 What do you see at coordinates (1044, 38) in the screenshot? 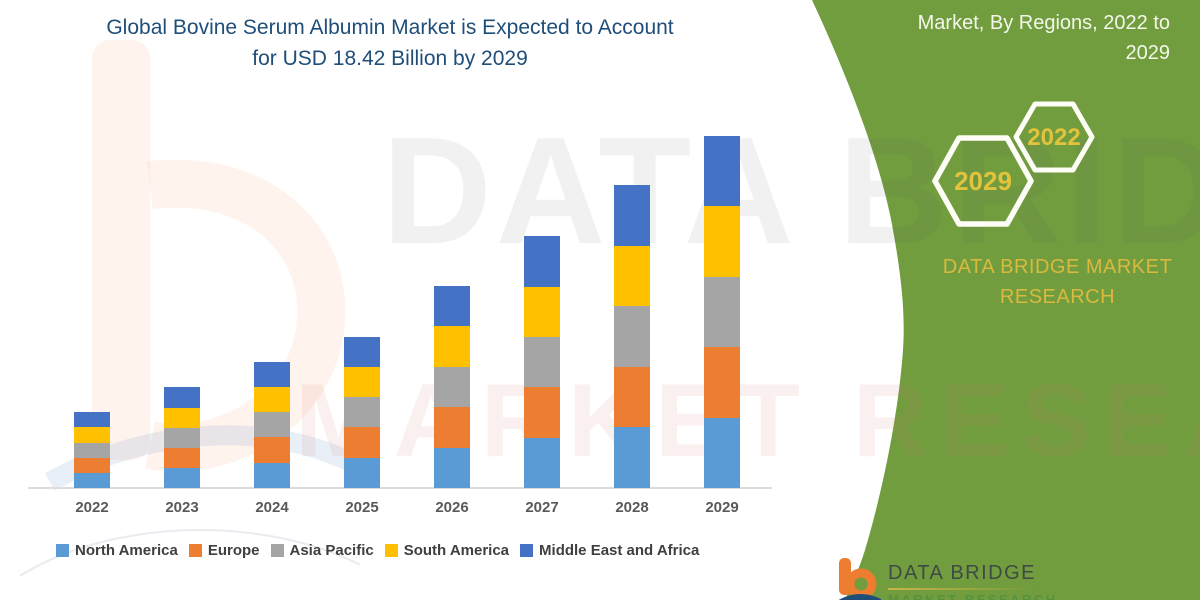
I see `side-panel-heading: Market, By Regions, 2022 to 2029` at bounding box center [1044, 38].